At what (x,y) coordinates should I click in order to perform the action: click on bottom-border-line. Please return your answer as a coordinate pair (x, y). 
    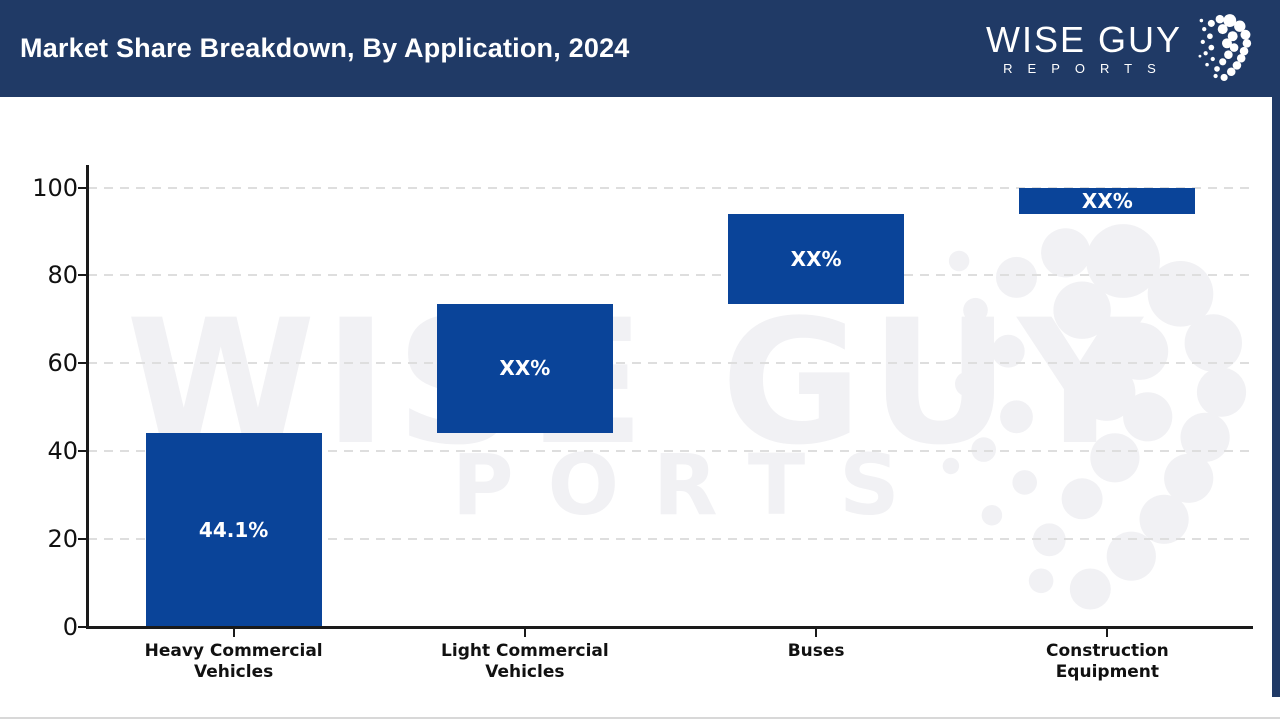
    Looking at the image, I should click on (640, 718).